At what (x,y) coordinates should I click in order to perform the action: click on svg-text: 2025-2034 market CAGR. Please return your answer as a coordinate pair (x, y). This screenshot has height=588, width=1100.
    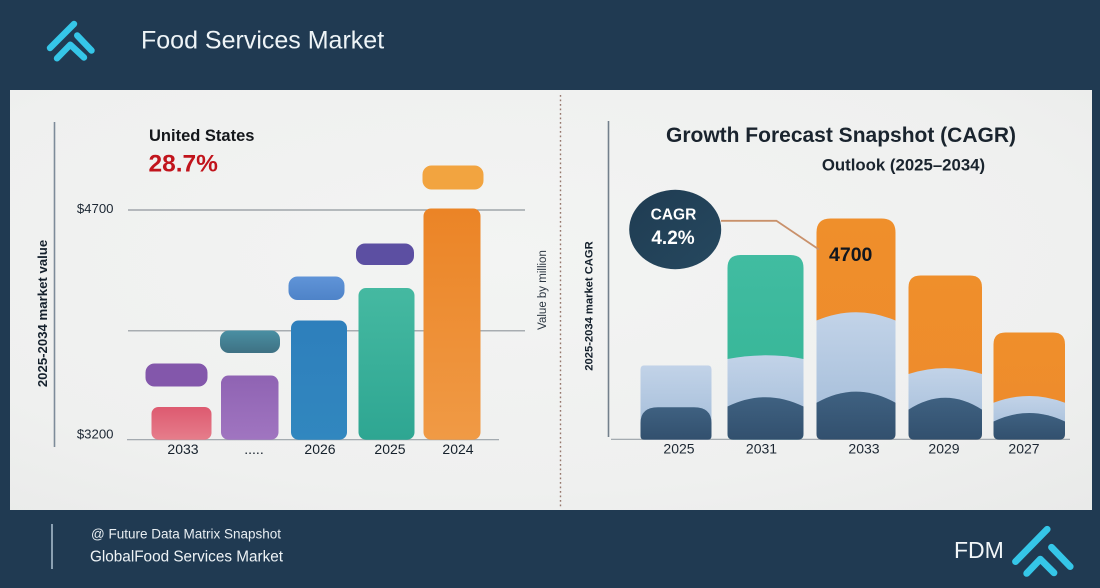
    Looking at the image, I should click on (590, 305).